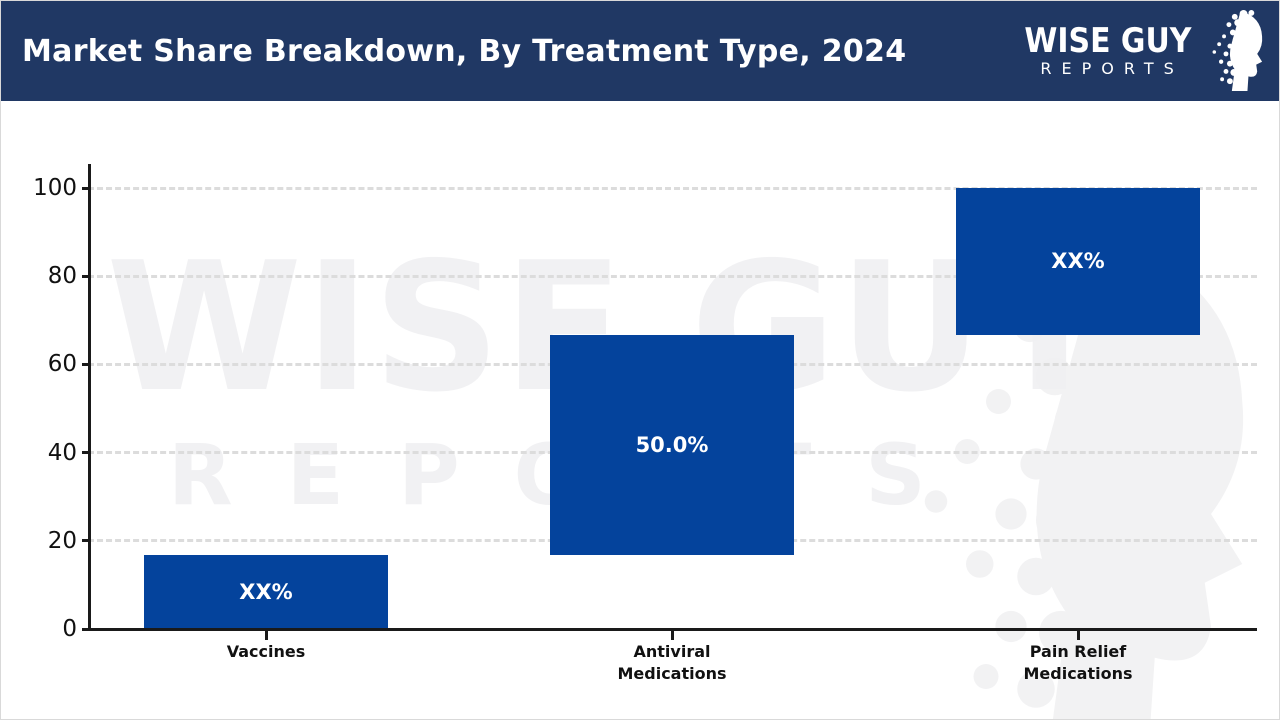 The image size is (1280, 720). I want to click on brand-logo-line2: REPORTS, so click(1112, 69).